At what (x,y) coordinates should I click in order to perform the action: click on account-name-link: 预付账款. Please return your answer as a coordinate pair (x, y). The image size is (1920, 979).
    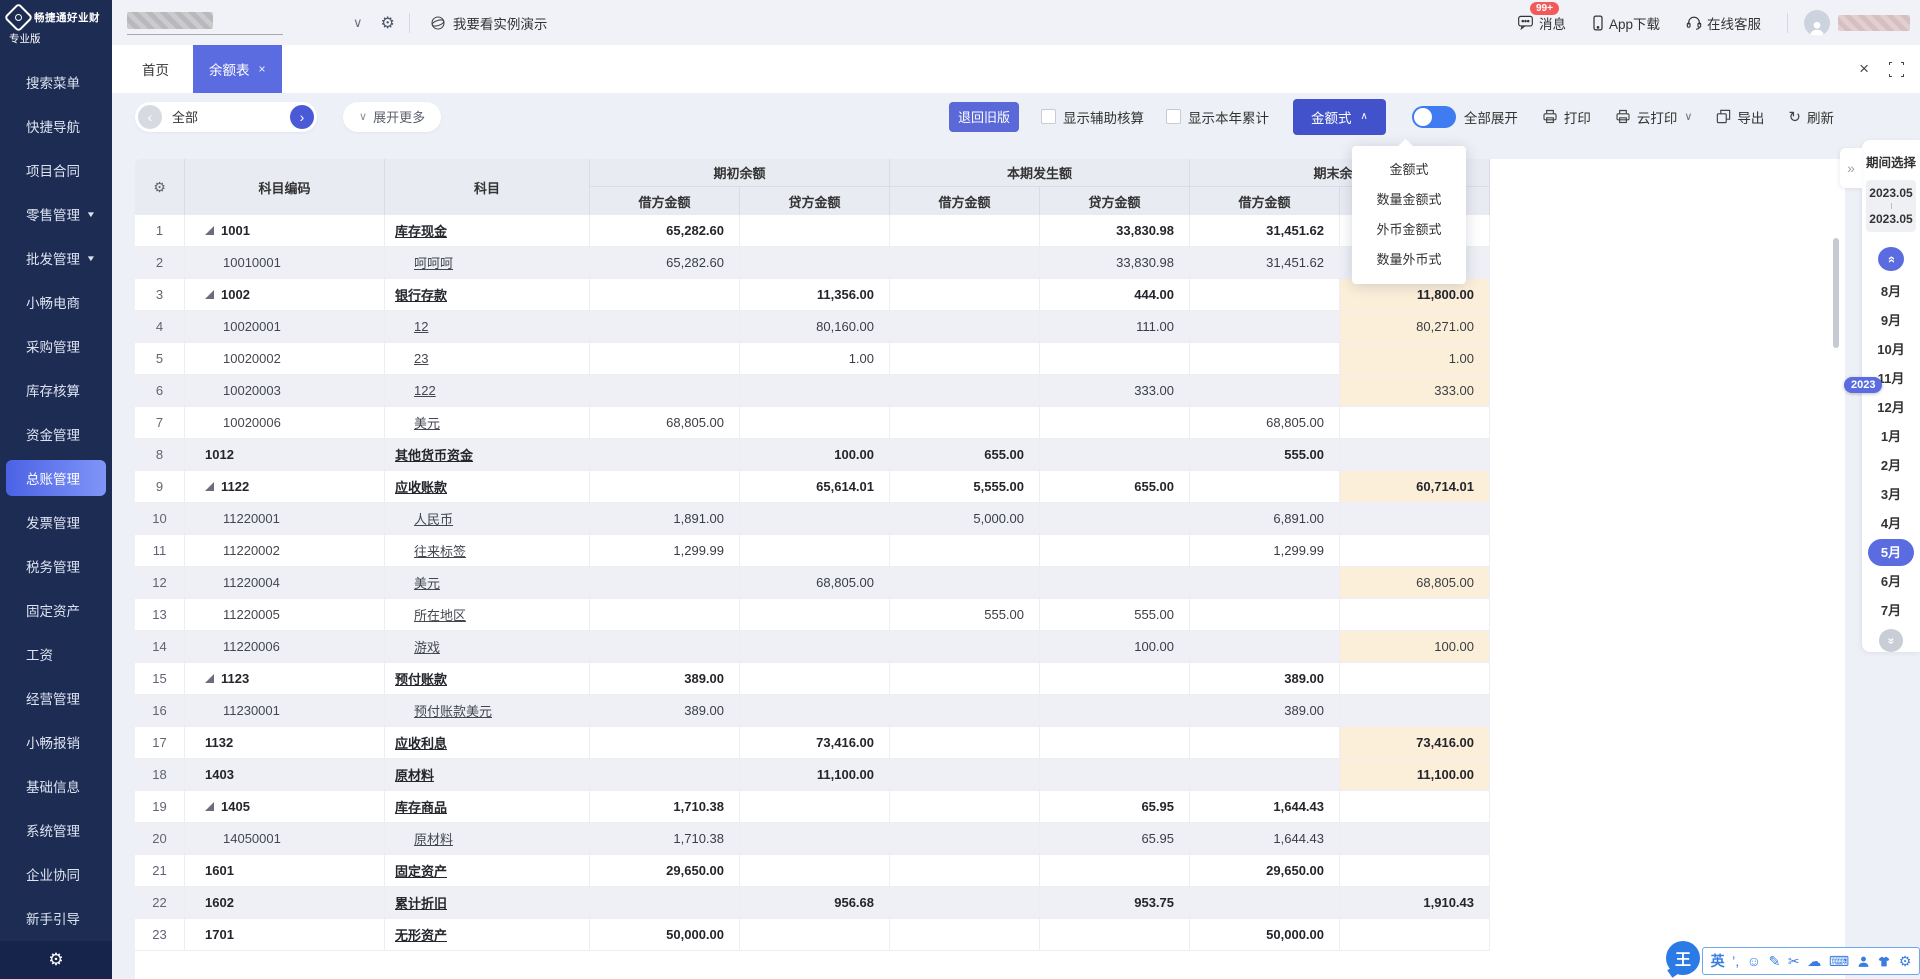
    Looking at the image, I should click on (421, 679).